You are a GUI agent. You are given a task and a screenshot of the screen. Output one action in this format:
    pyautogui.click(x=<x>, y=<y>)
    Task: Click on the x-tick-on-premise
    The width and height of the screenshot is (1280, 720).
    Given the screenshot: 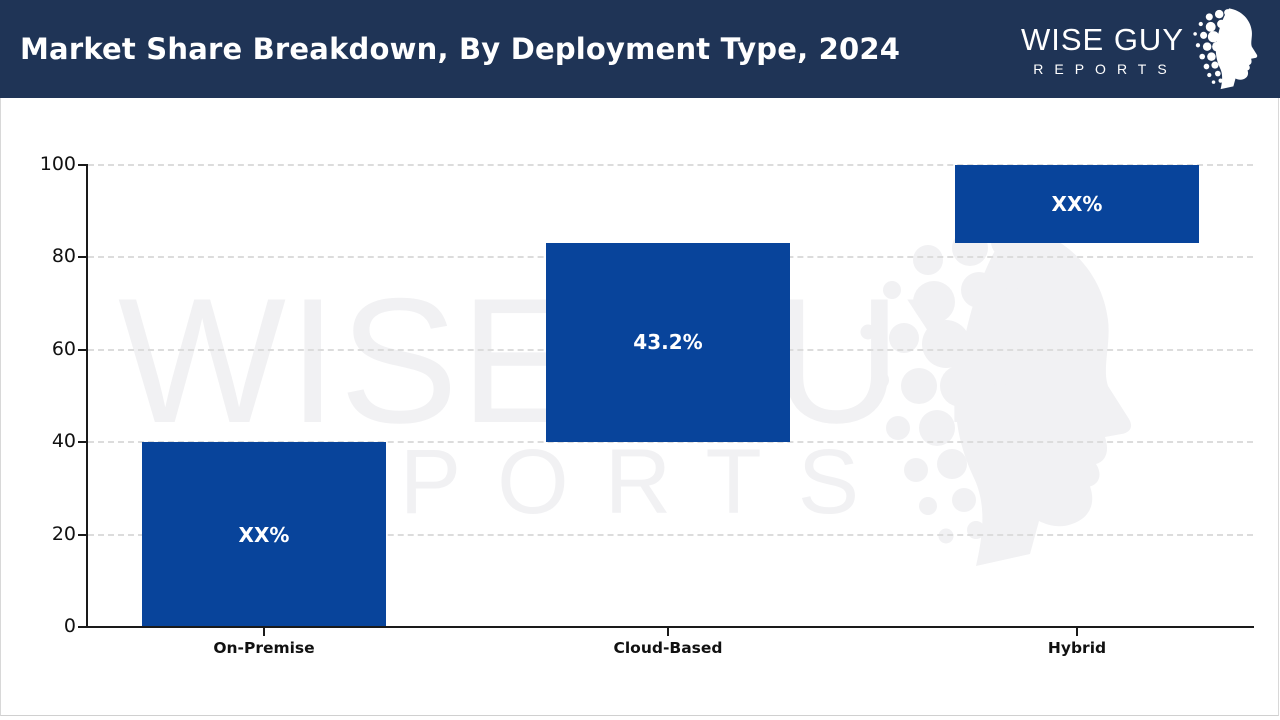 What is the action you would take?
    pyautogui.click(x=264, y=632)
    